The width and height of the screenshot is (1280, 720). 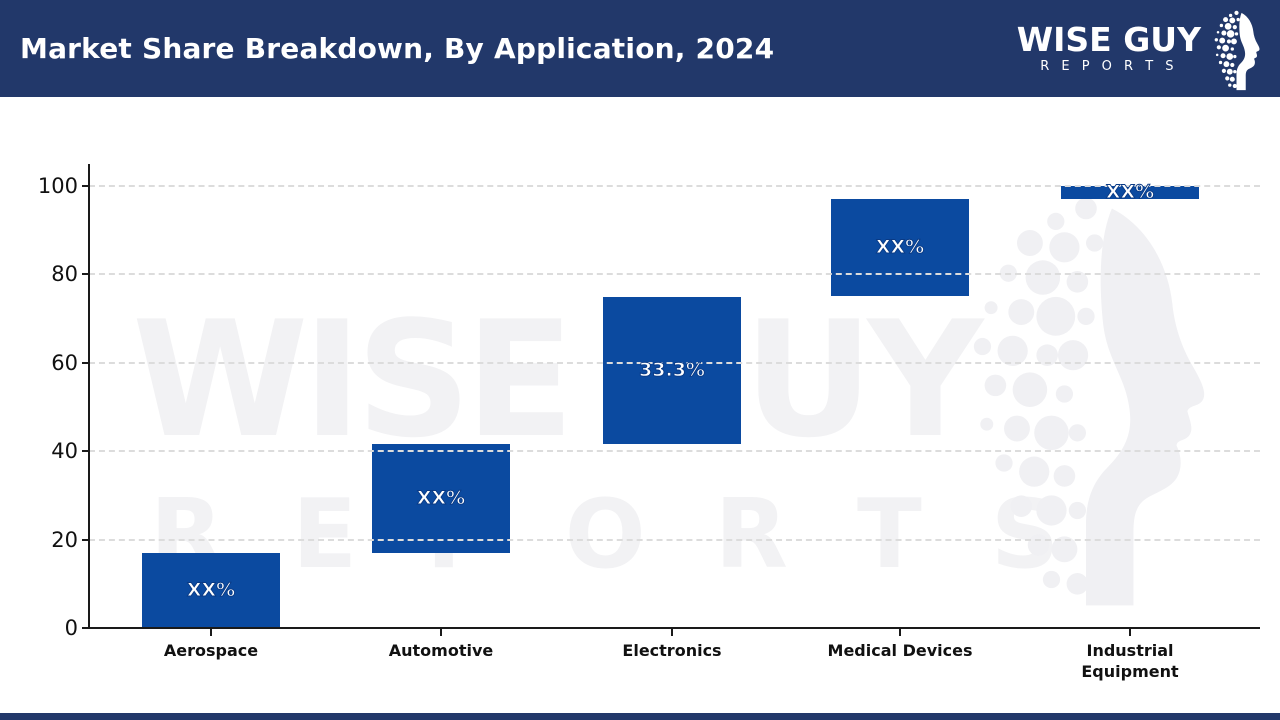 What do you see at coordinates (614, 535) in the screenshot?
I see `watermark-line2: R E P O R T S` at bounding box center [614, 535].